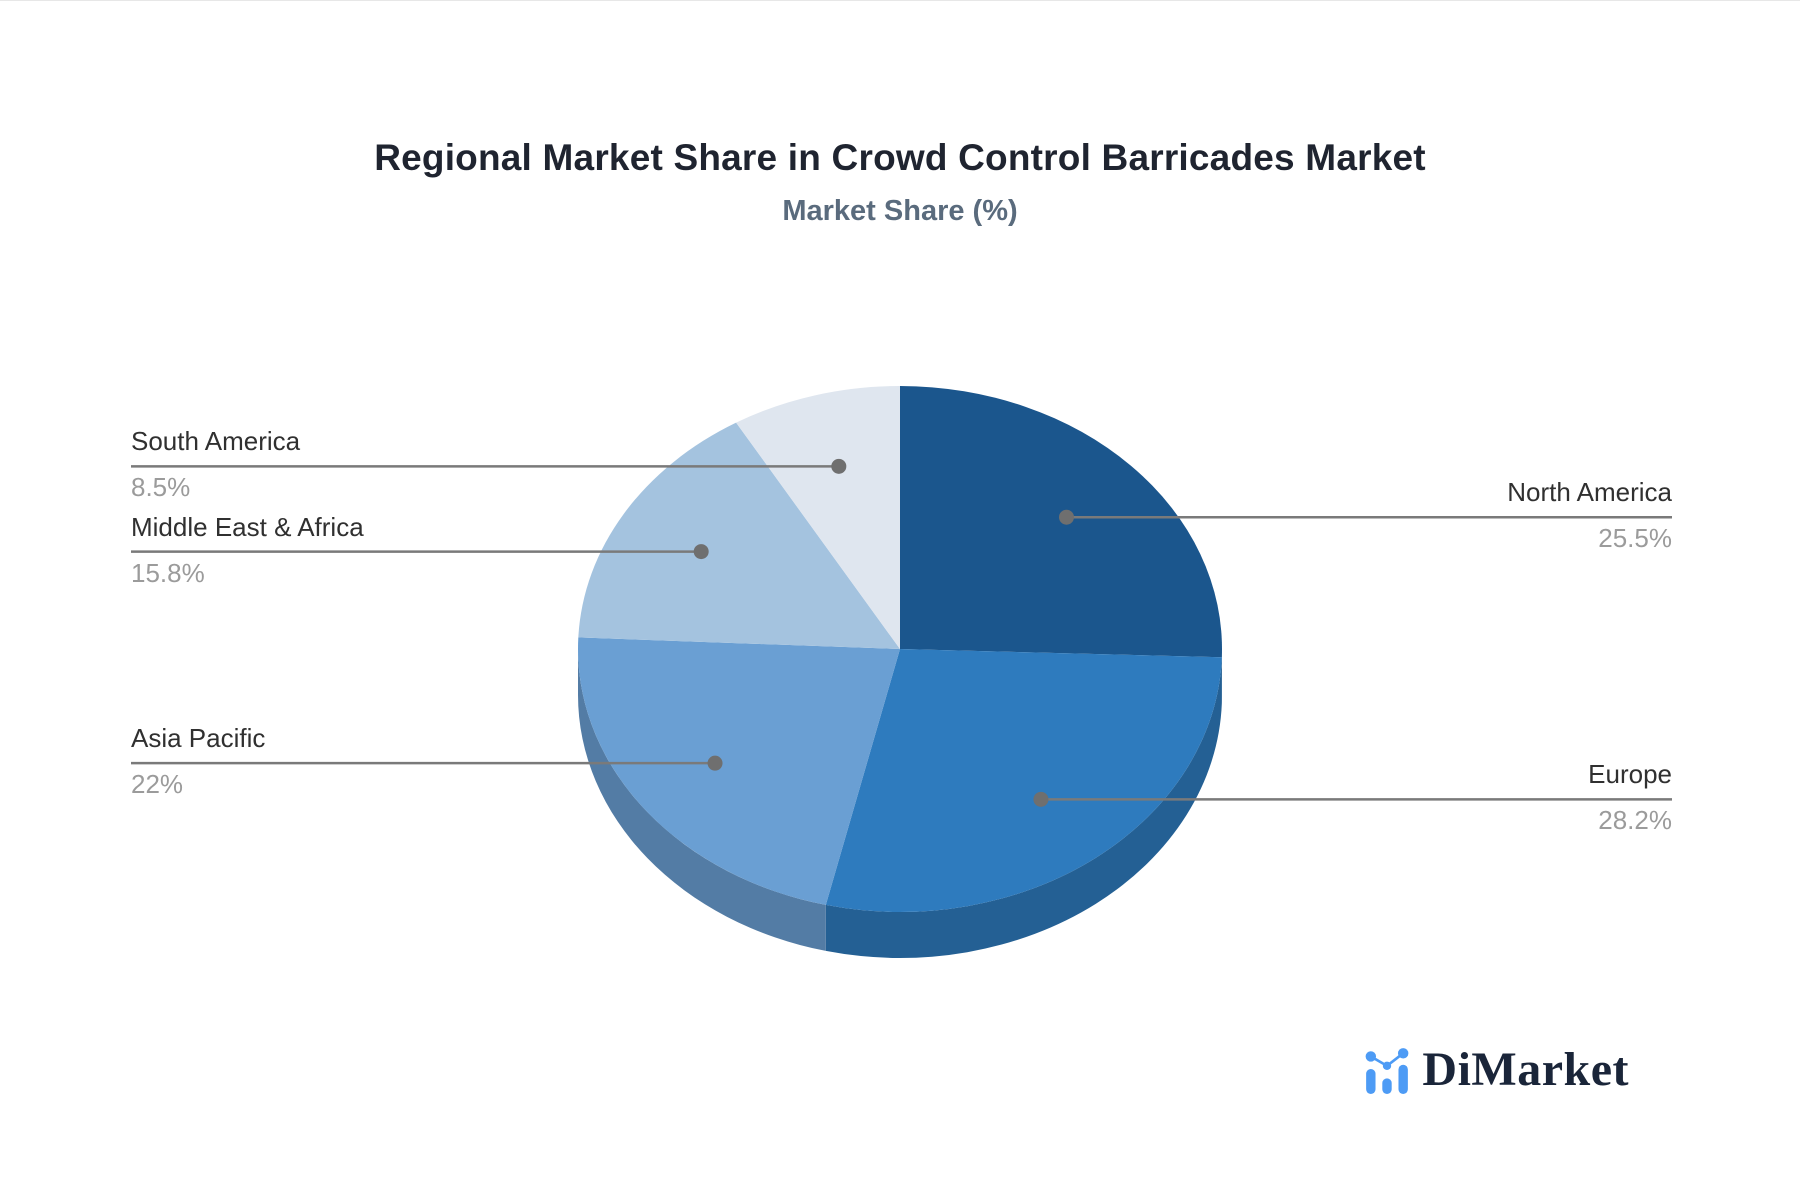  I want to click on slice-label-asia-pacific: Asia Pacific 22%, so click(198, 761).